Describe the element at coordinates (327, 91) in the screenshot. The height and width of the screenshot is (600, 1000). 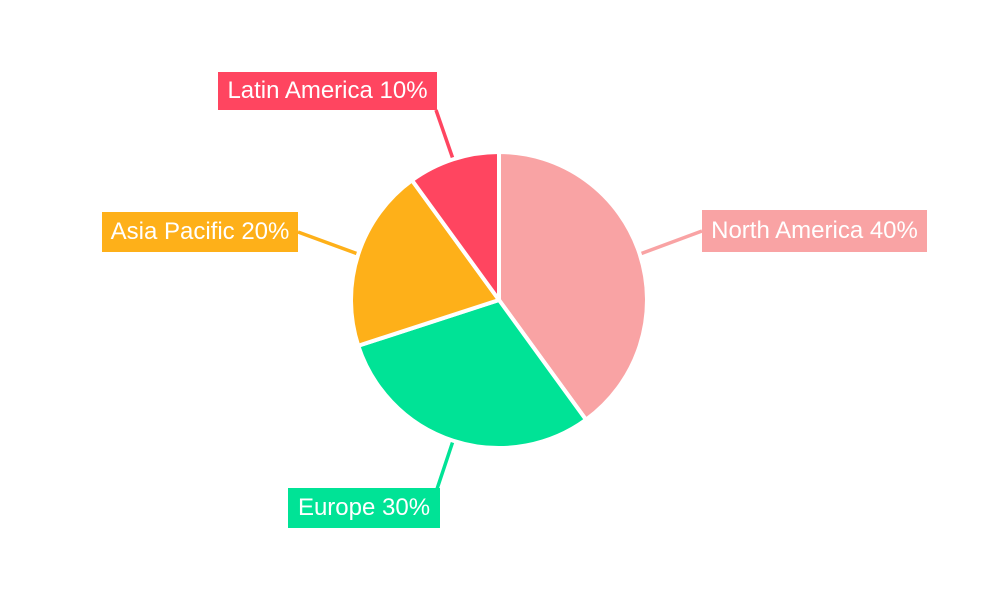
I see `pie-label-latin-america: Latin America 10%` at that location.